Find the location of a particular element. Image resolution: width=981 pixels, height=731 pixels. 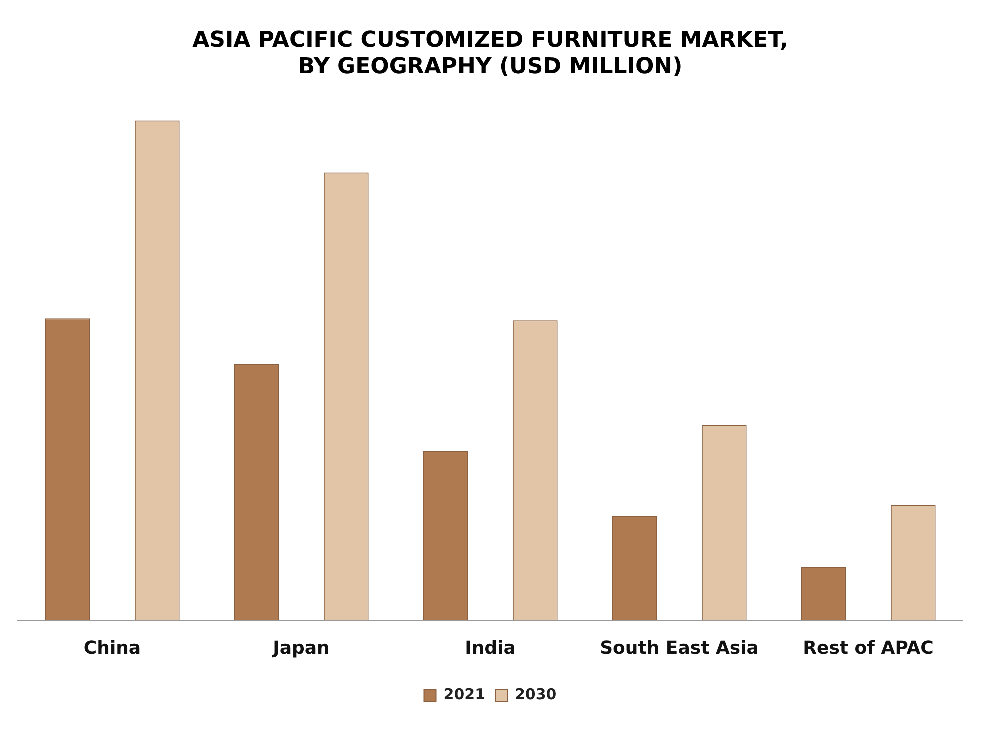

x-tick-label: China is located at coordinates (113, 648).